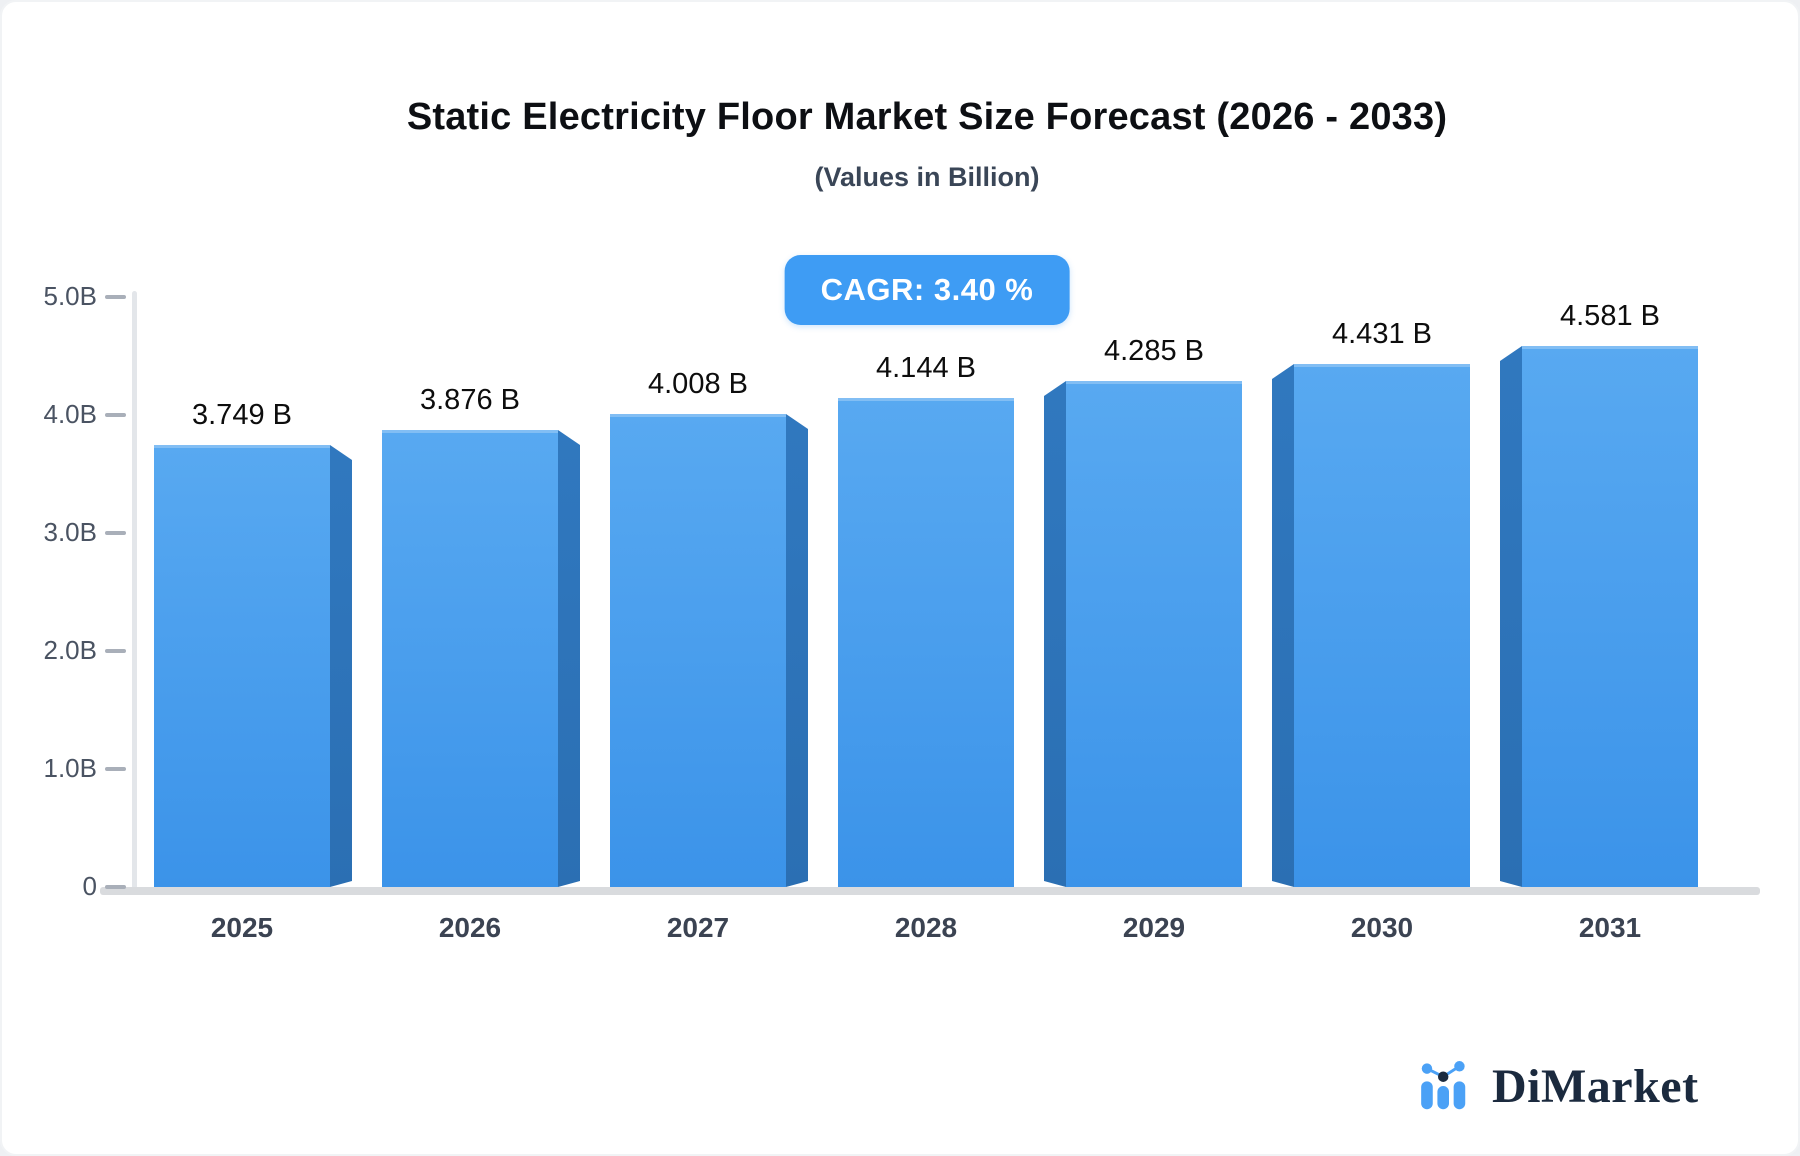  Describe the element at coordinates (1610, 927) in the screenshot. I see `x-axis-label: 2031` at that location.